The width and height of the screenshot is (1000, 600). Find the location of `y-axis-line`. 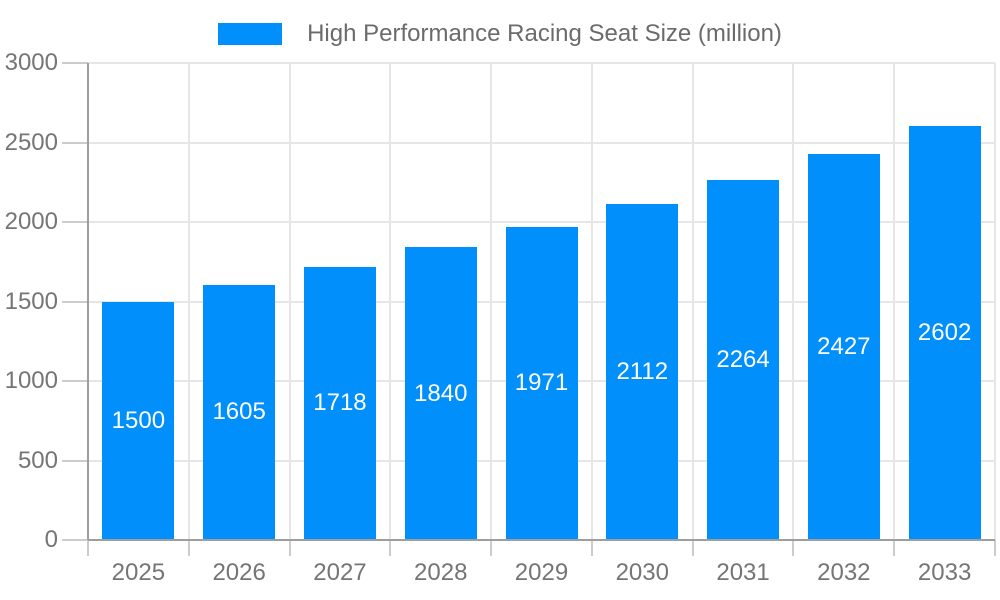

y-axis-line is located at coordinates (88, 301).